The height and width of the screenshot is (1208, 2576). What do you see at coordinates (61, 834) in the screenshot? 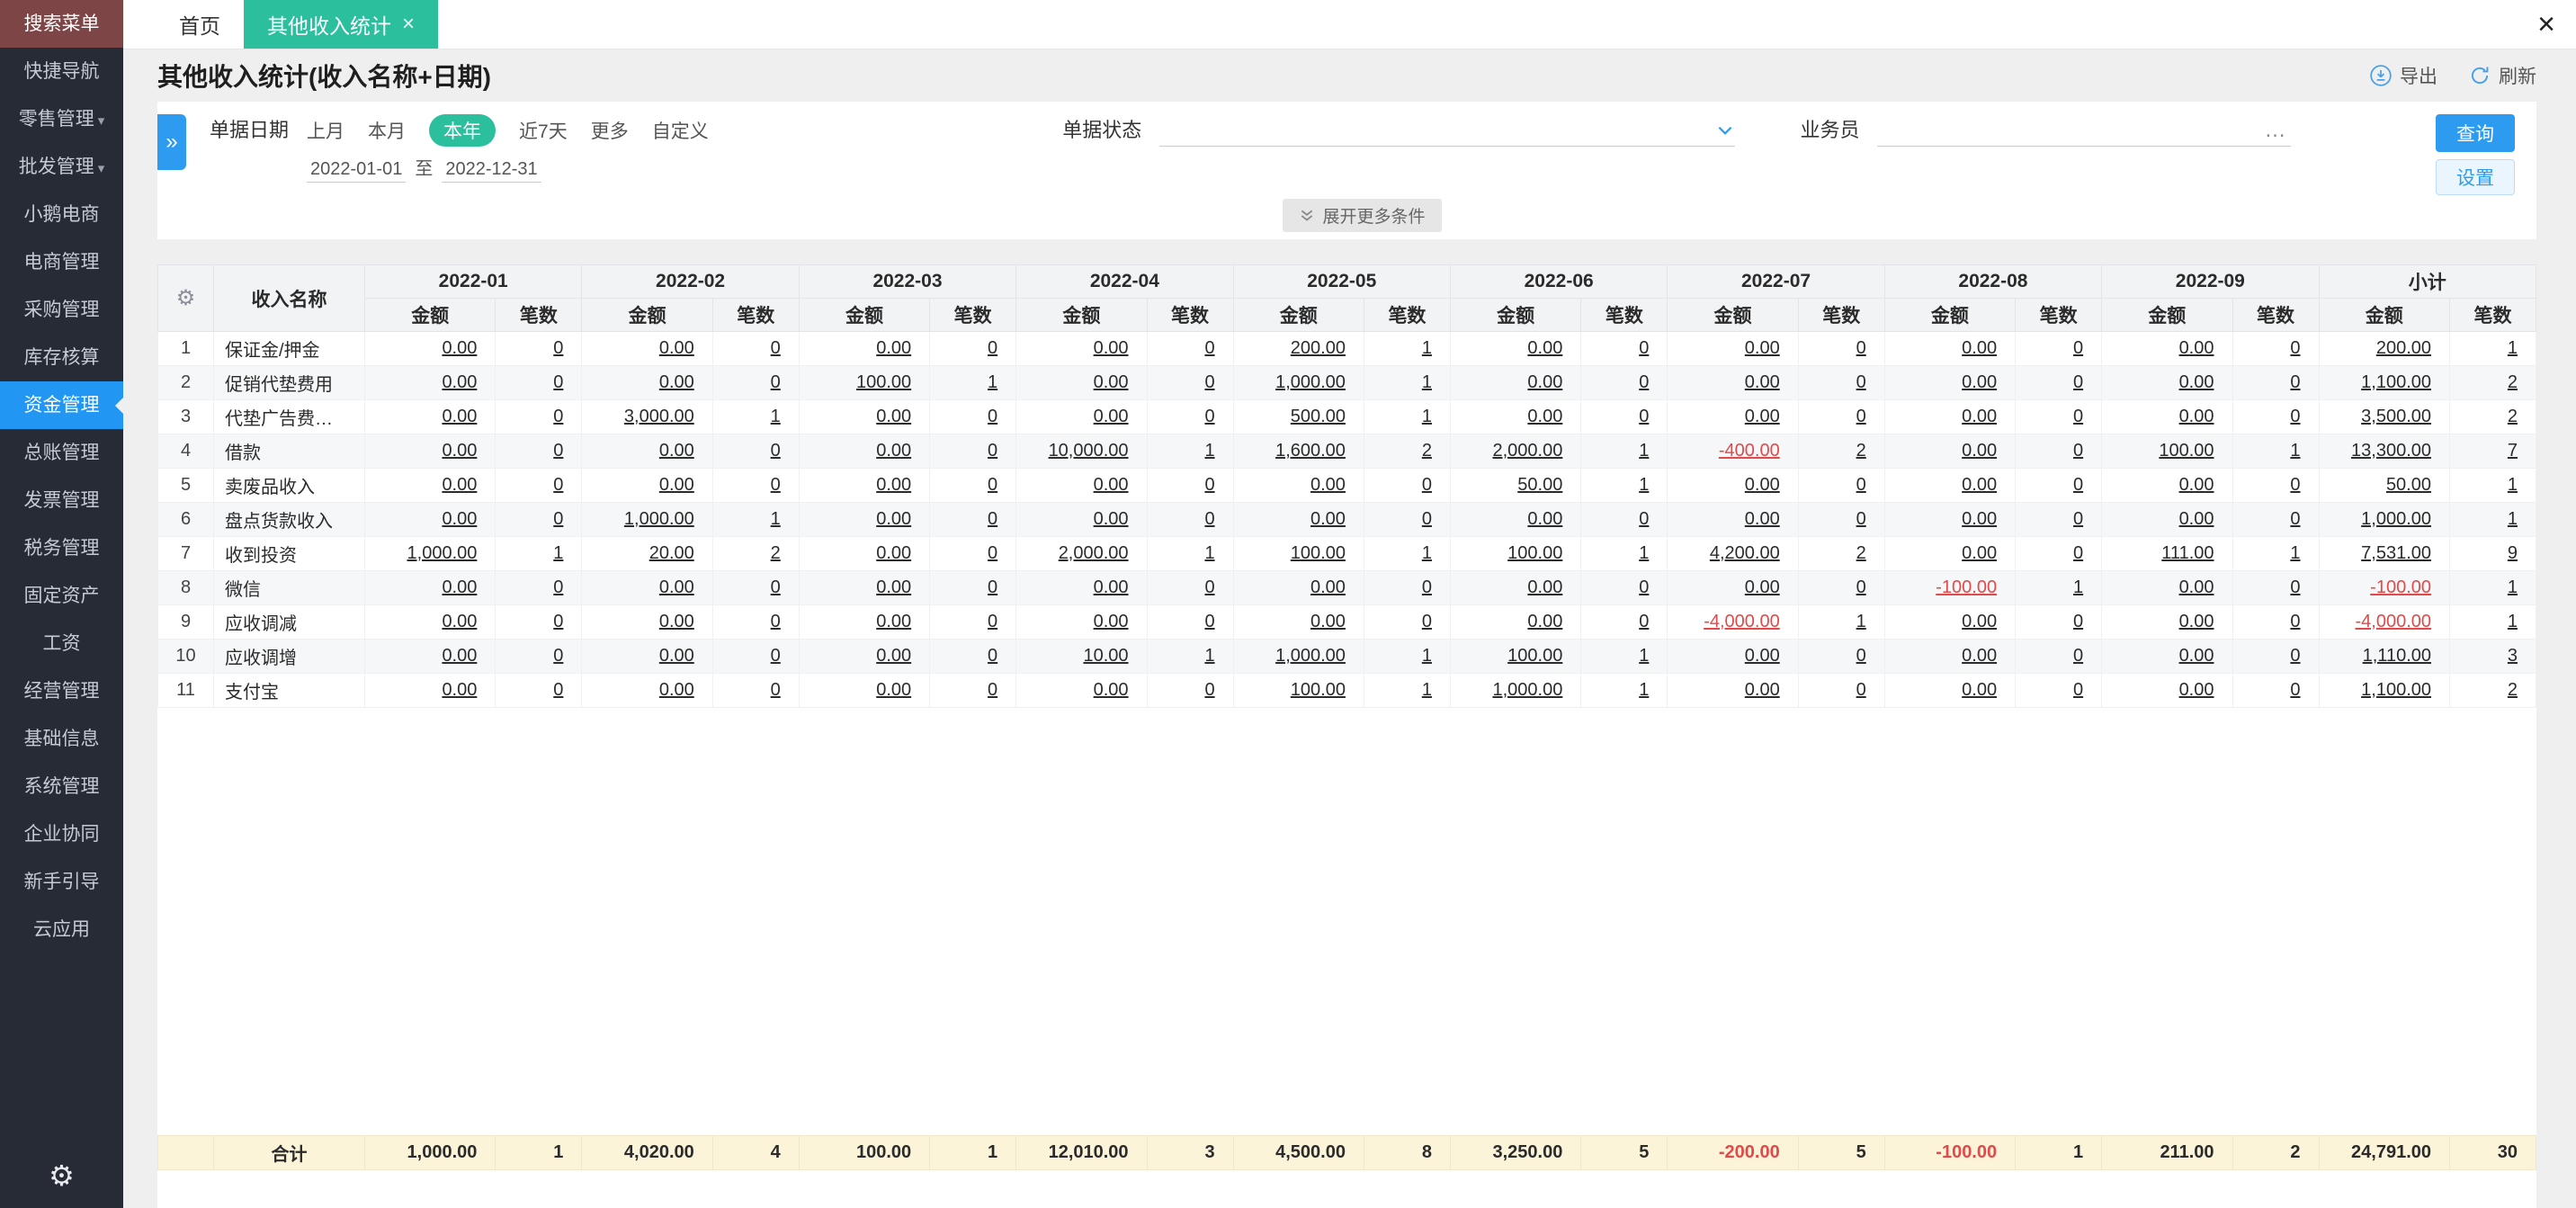
I see `sidebar-item: 企业协同` at bounding box center [61, 834].